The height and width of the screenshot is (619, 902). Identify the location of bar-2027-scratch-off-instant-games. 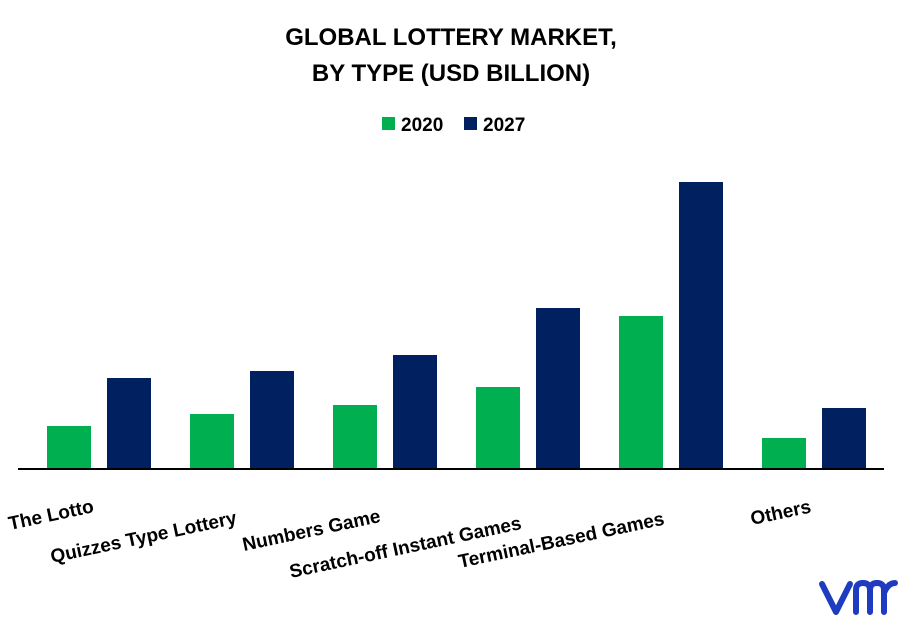
(558, 388).